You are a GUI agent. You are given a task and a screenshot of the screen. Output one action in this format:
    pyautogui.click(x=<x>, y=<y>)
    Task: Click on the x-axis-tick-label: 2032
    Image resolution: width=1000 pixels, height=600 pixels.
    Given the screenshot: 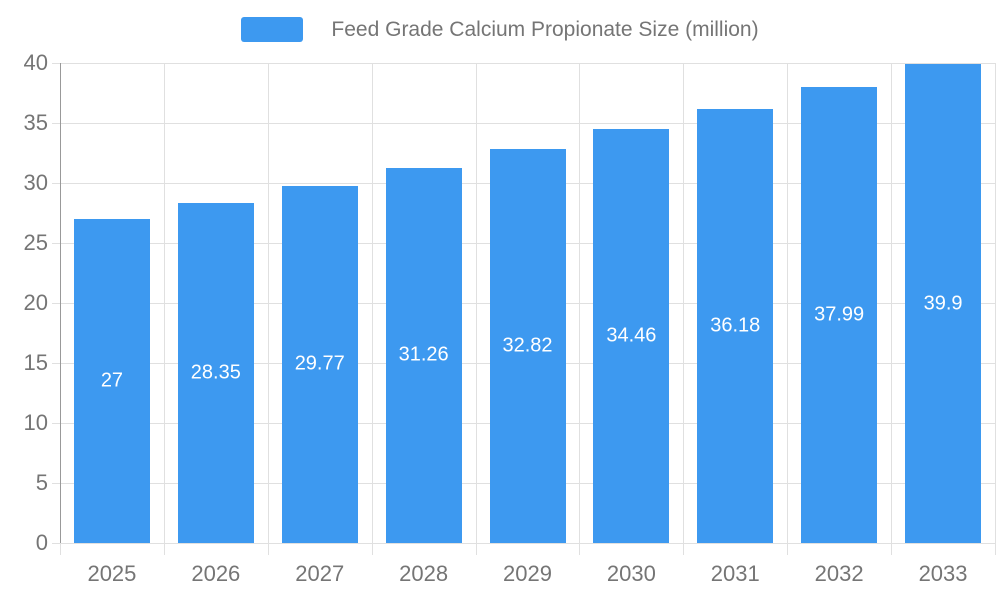 What is the action you would take?
    pyautogui.click(x=839, y=573)
    